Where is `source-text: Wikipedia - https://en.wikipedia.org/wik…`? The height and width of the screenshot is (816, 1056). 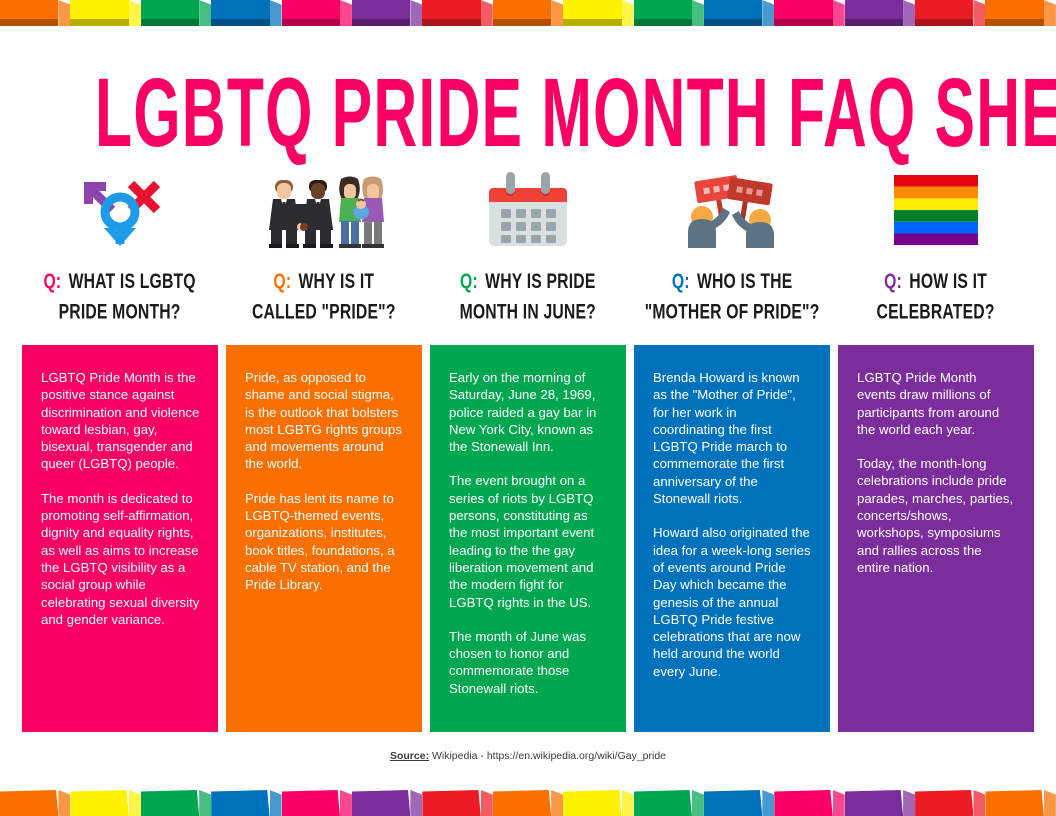
source-text: Wikipedia - https://en.wikipedia.org/wik… is located at coordinates (549, 756).